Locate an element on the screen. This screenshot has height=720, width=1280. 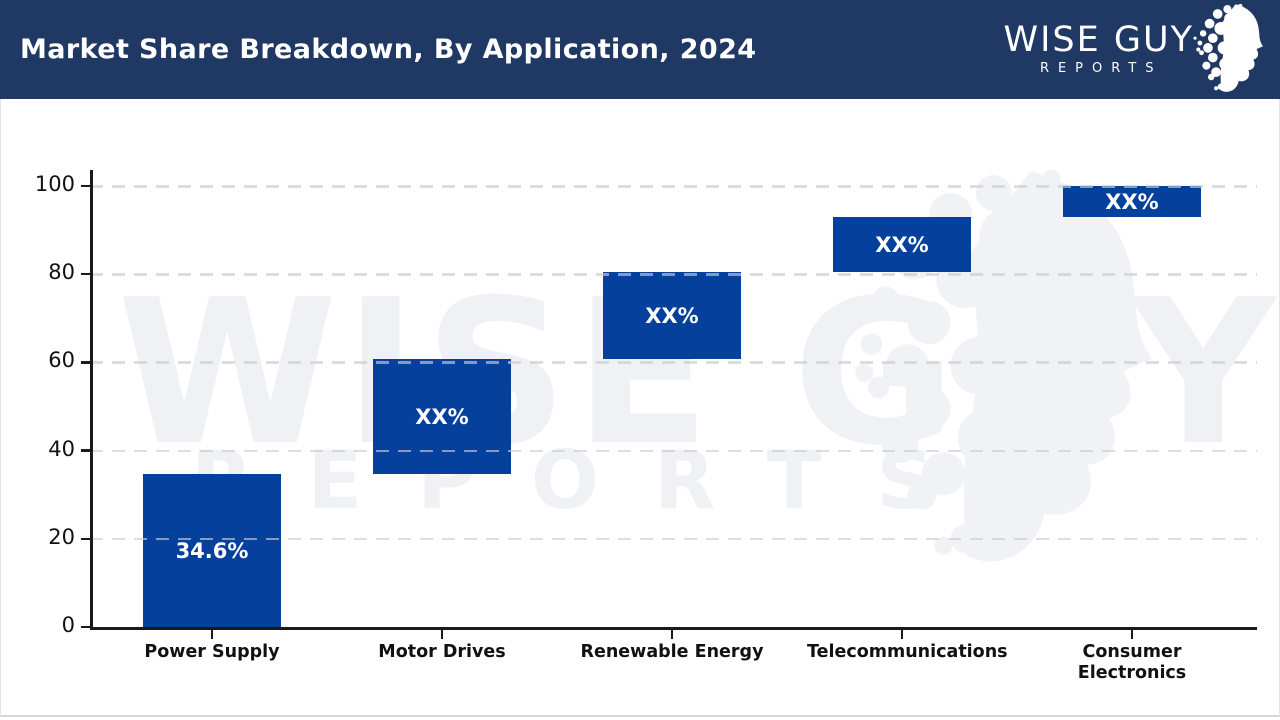
logo-wordmark-main: WISE GUY is located at coordinates (1098, 40).